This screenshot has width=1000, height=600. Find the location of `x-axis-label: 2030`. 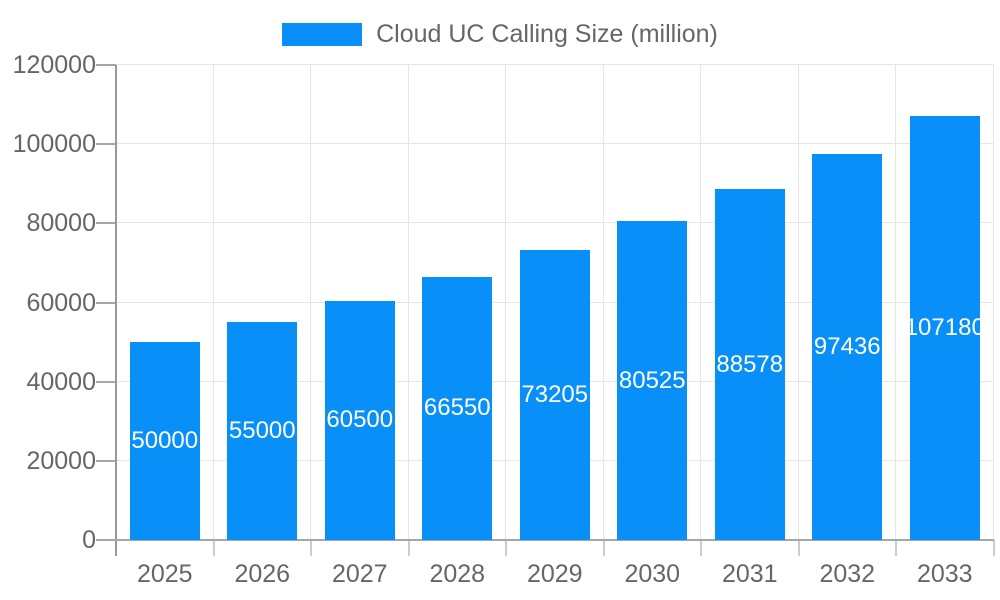

x-axis-label: 2030 is located at coordinates (652, 574).